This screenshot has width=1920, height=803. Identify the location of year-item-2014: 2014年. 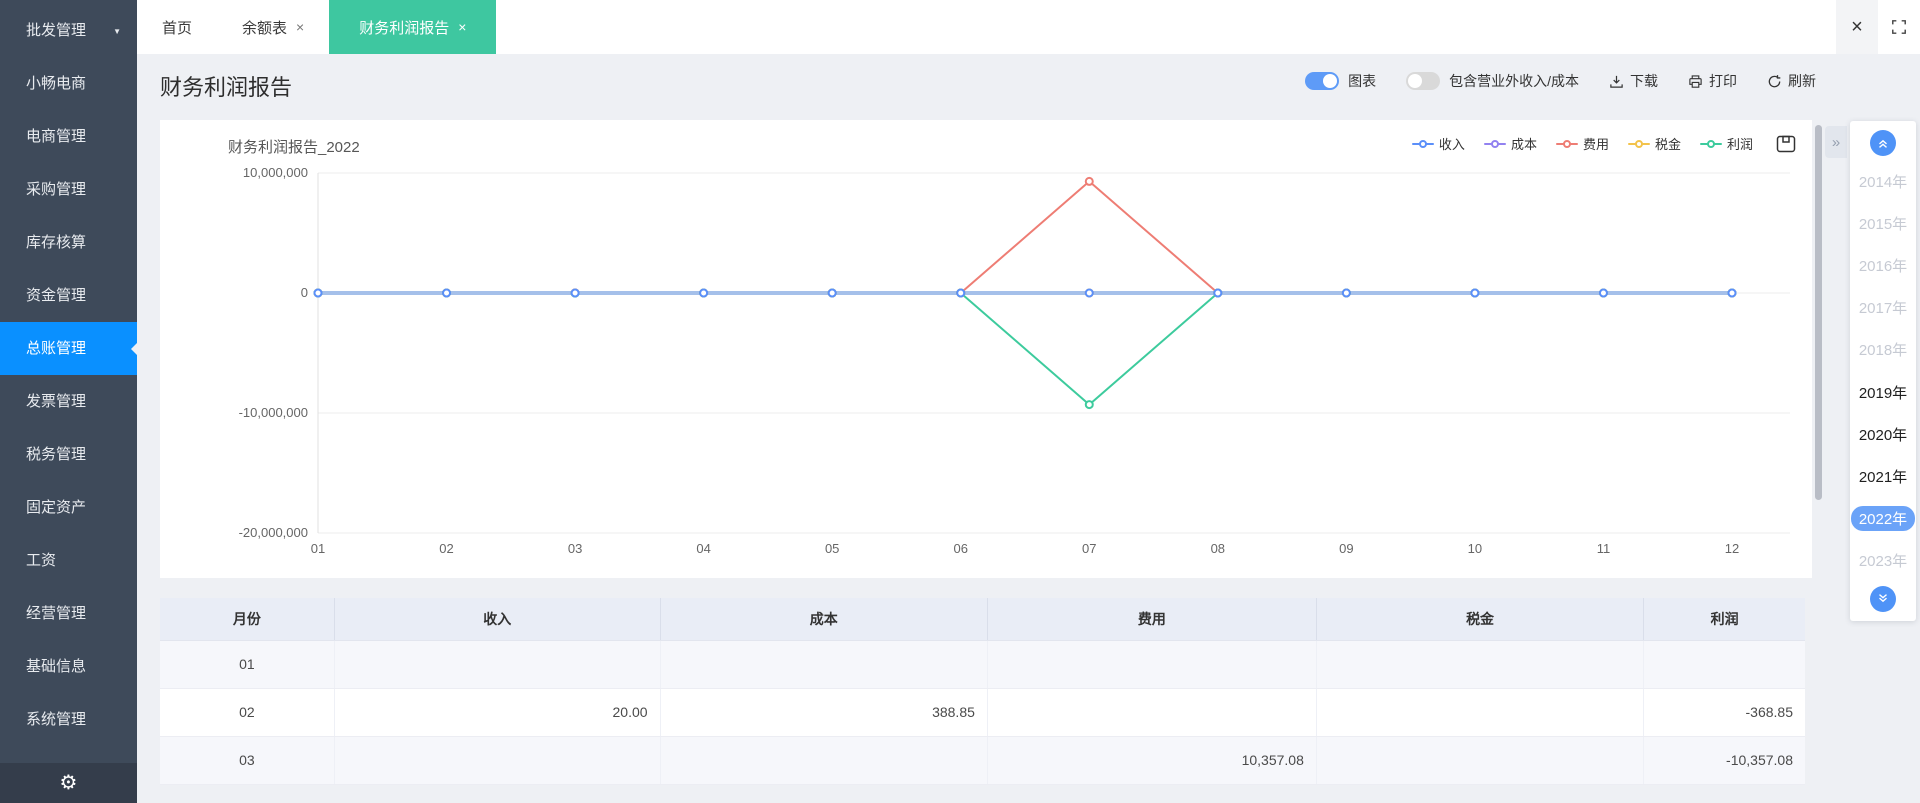
(1883, 181).